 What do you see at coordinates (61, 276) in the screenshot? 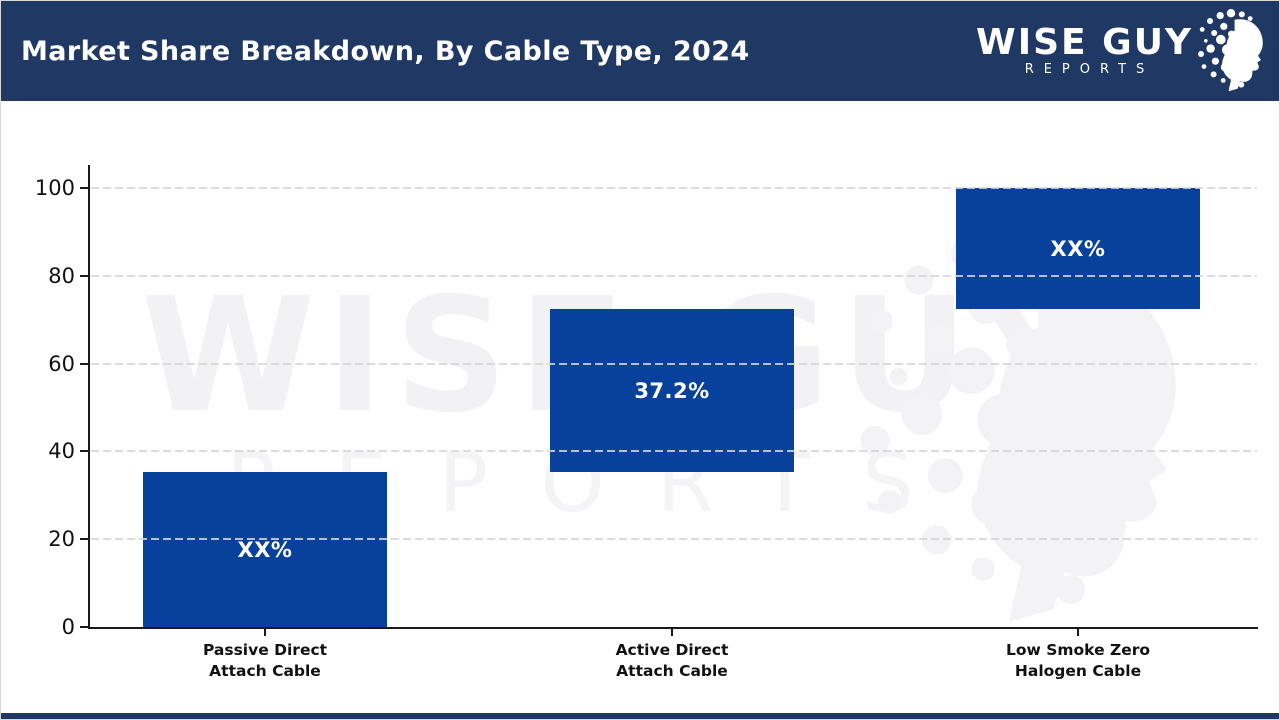
I see `y-tick-label: 80` at bounding box center [61, 276].